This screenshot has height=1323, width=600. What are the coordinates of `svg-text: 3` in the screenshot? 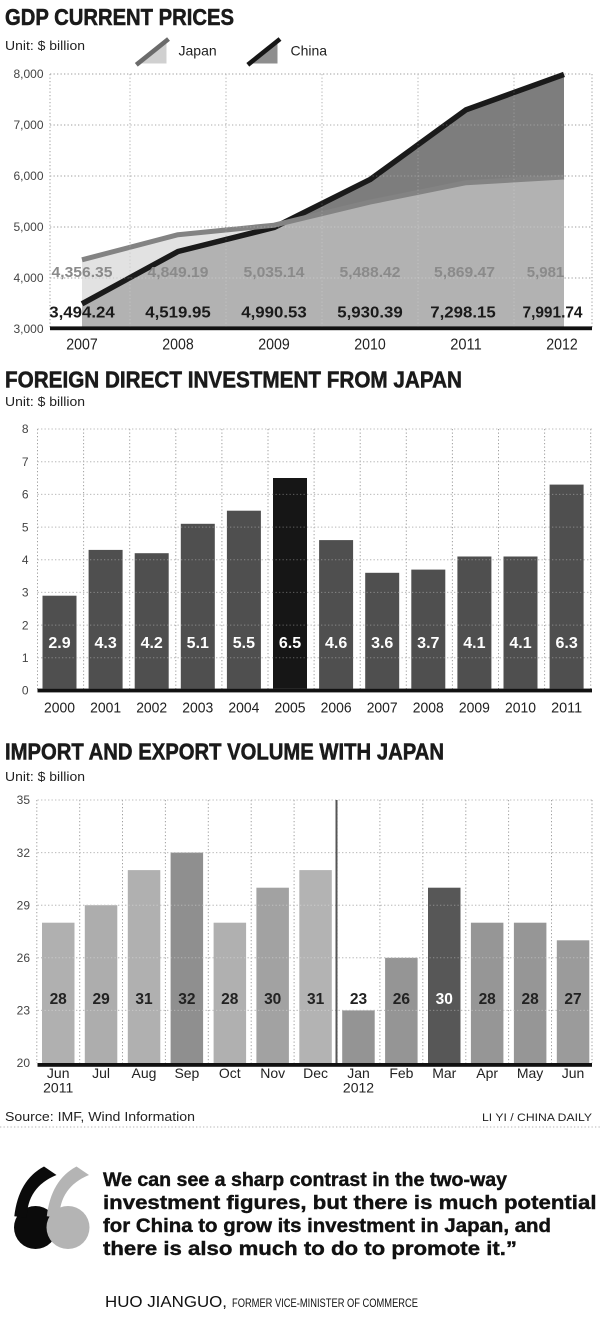 It's located at (25, 593).